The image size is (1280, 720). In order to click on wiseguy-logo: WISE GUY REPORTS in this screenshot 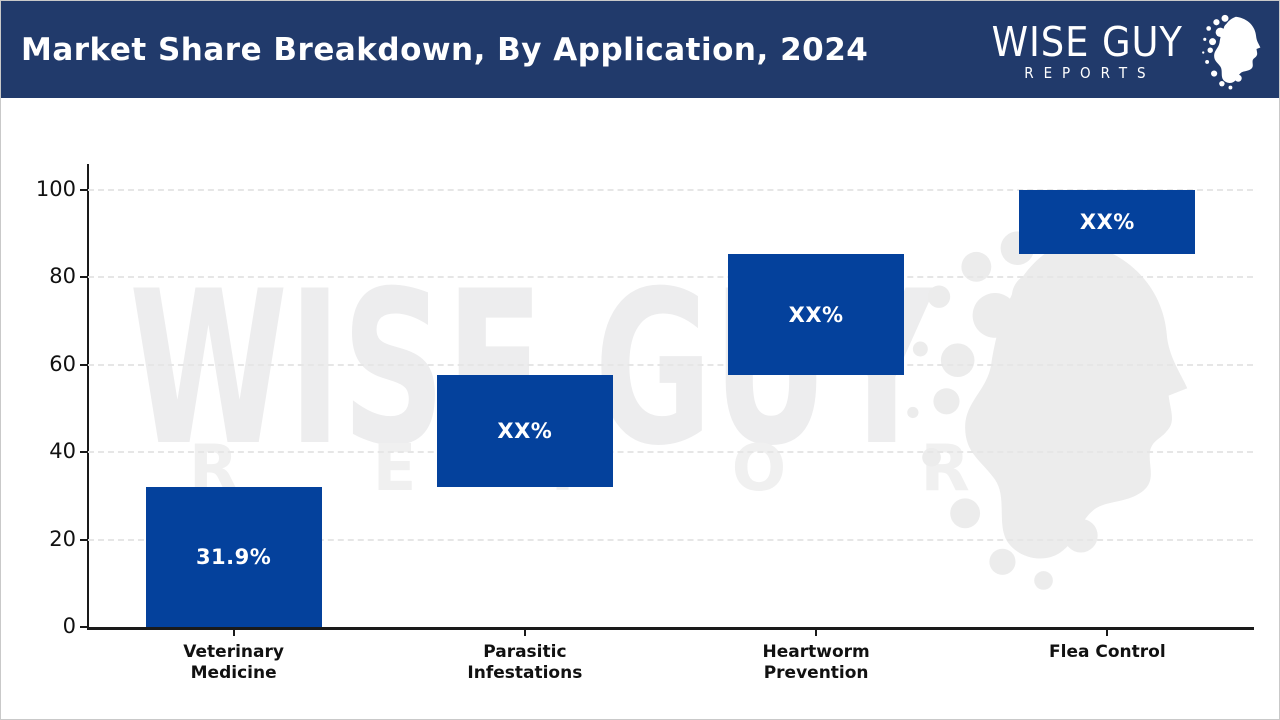, I will do `click(1124, 51)`.